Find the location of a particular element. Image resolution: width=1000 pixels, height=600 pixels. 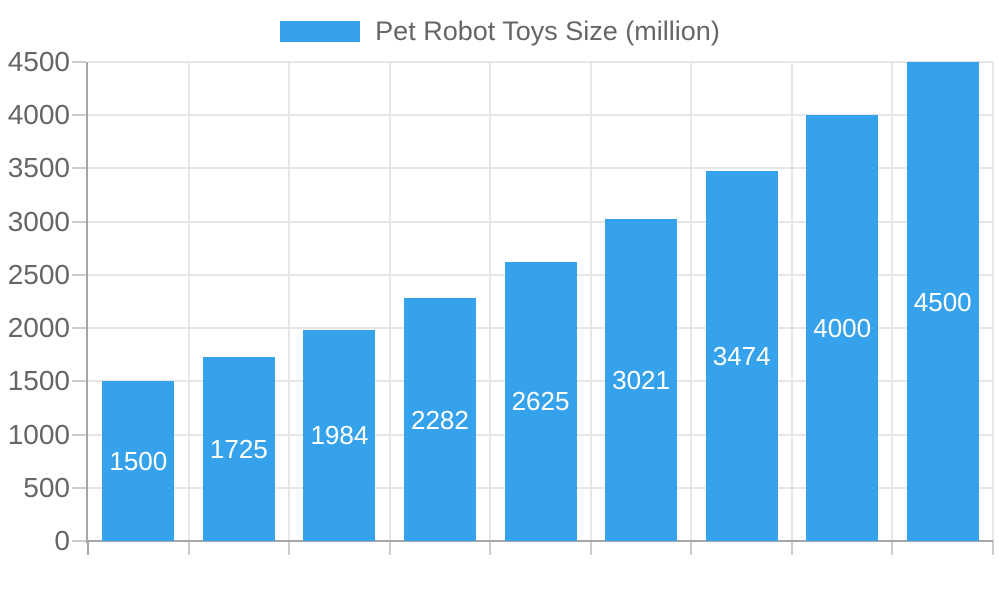

y-tick-label: 1500 is located at coordinates (38, 381).